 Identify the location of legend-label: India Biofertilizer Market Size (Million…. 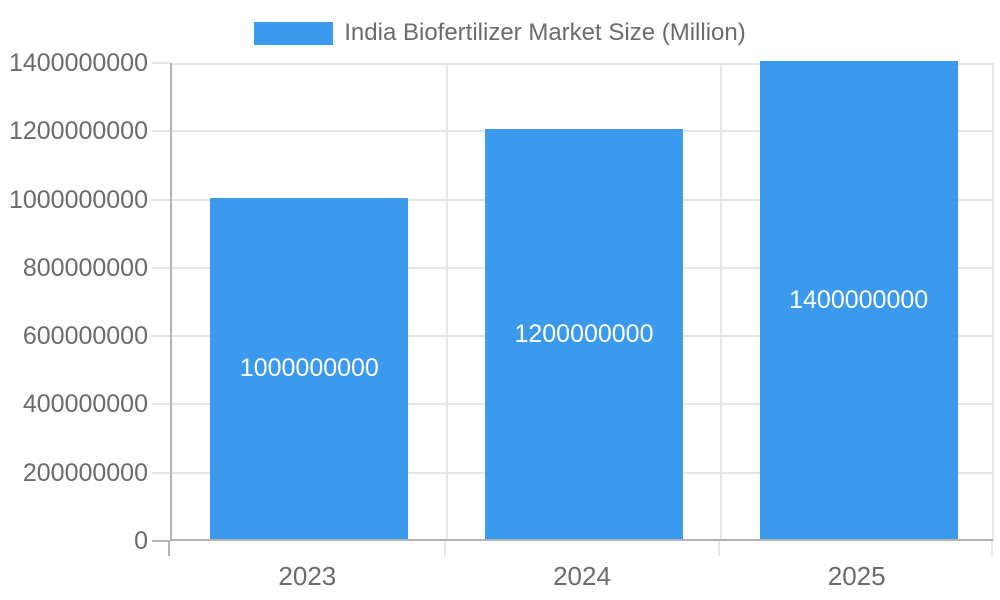
(545, 32).